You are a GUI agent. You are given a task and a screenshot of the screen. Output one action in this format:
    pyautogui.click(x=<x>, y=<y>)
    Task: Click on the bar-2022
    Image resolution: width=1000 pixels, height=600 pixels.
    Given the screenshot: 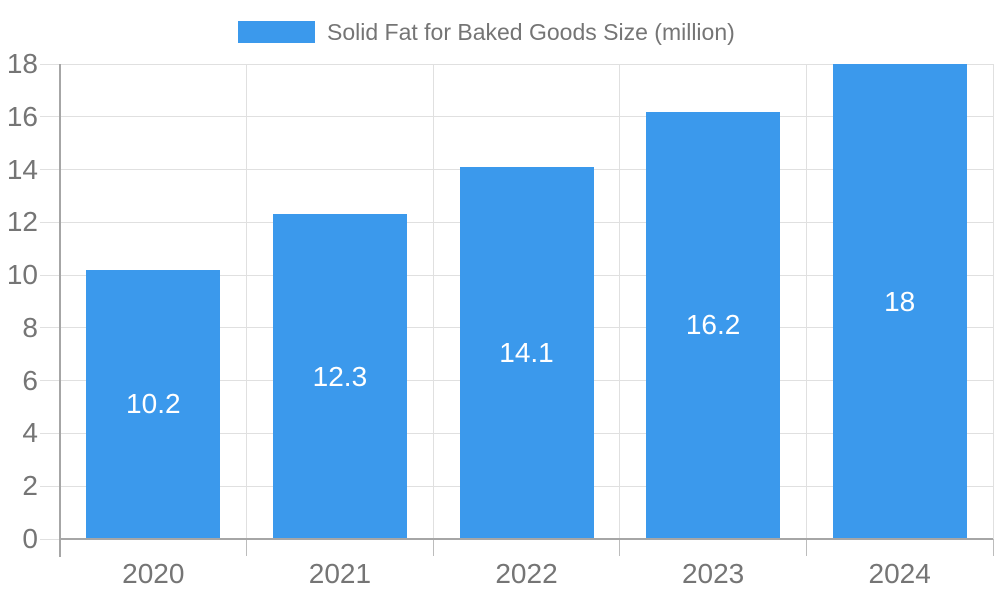 What is the action you would take?
    pyautogui.click(x=526, y=352)
    